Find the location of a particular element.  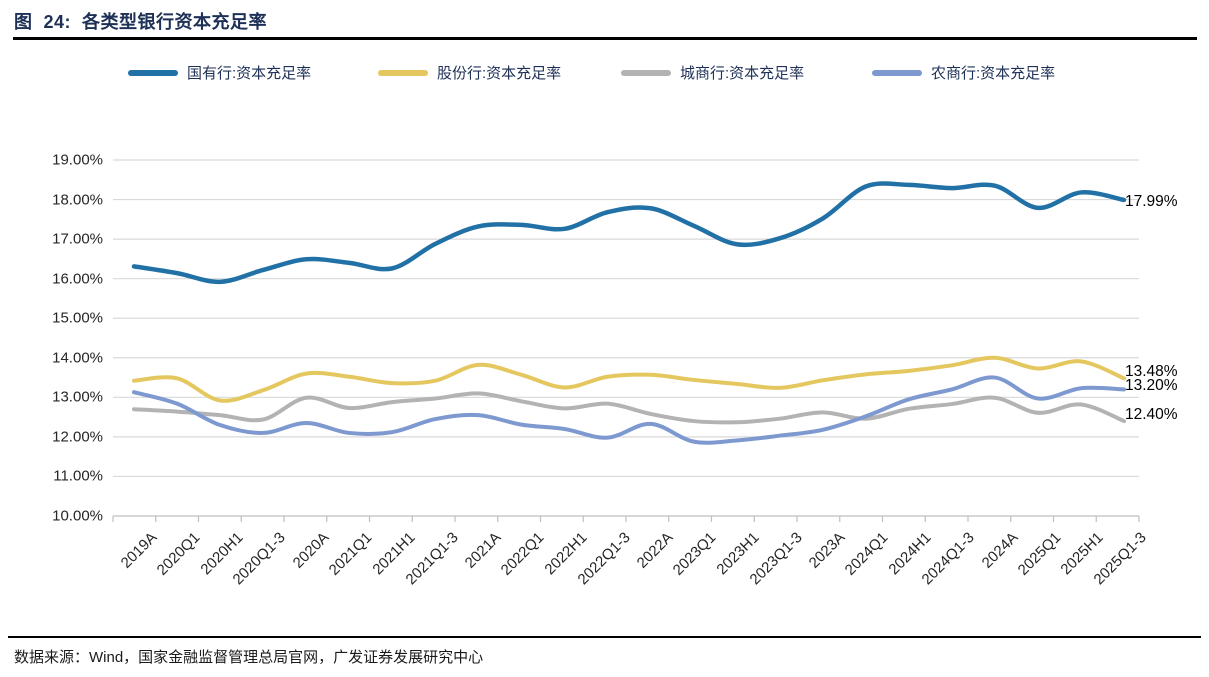

legend-item-rural-commercial: 农商行:资本充足率 is located at coordinates (963, 72).